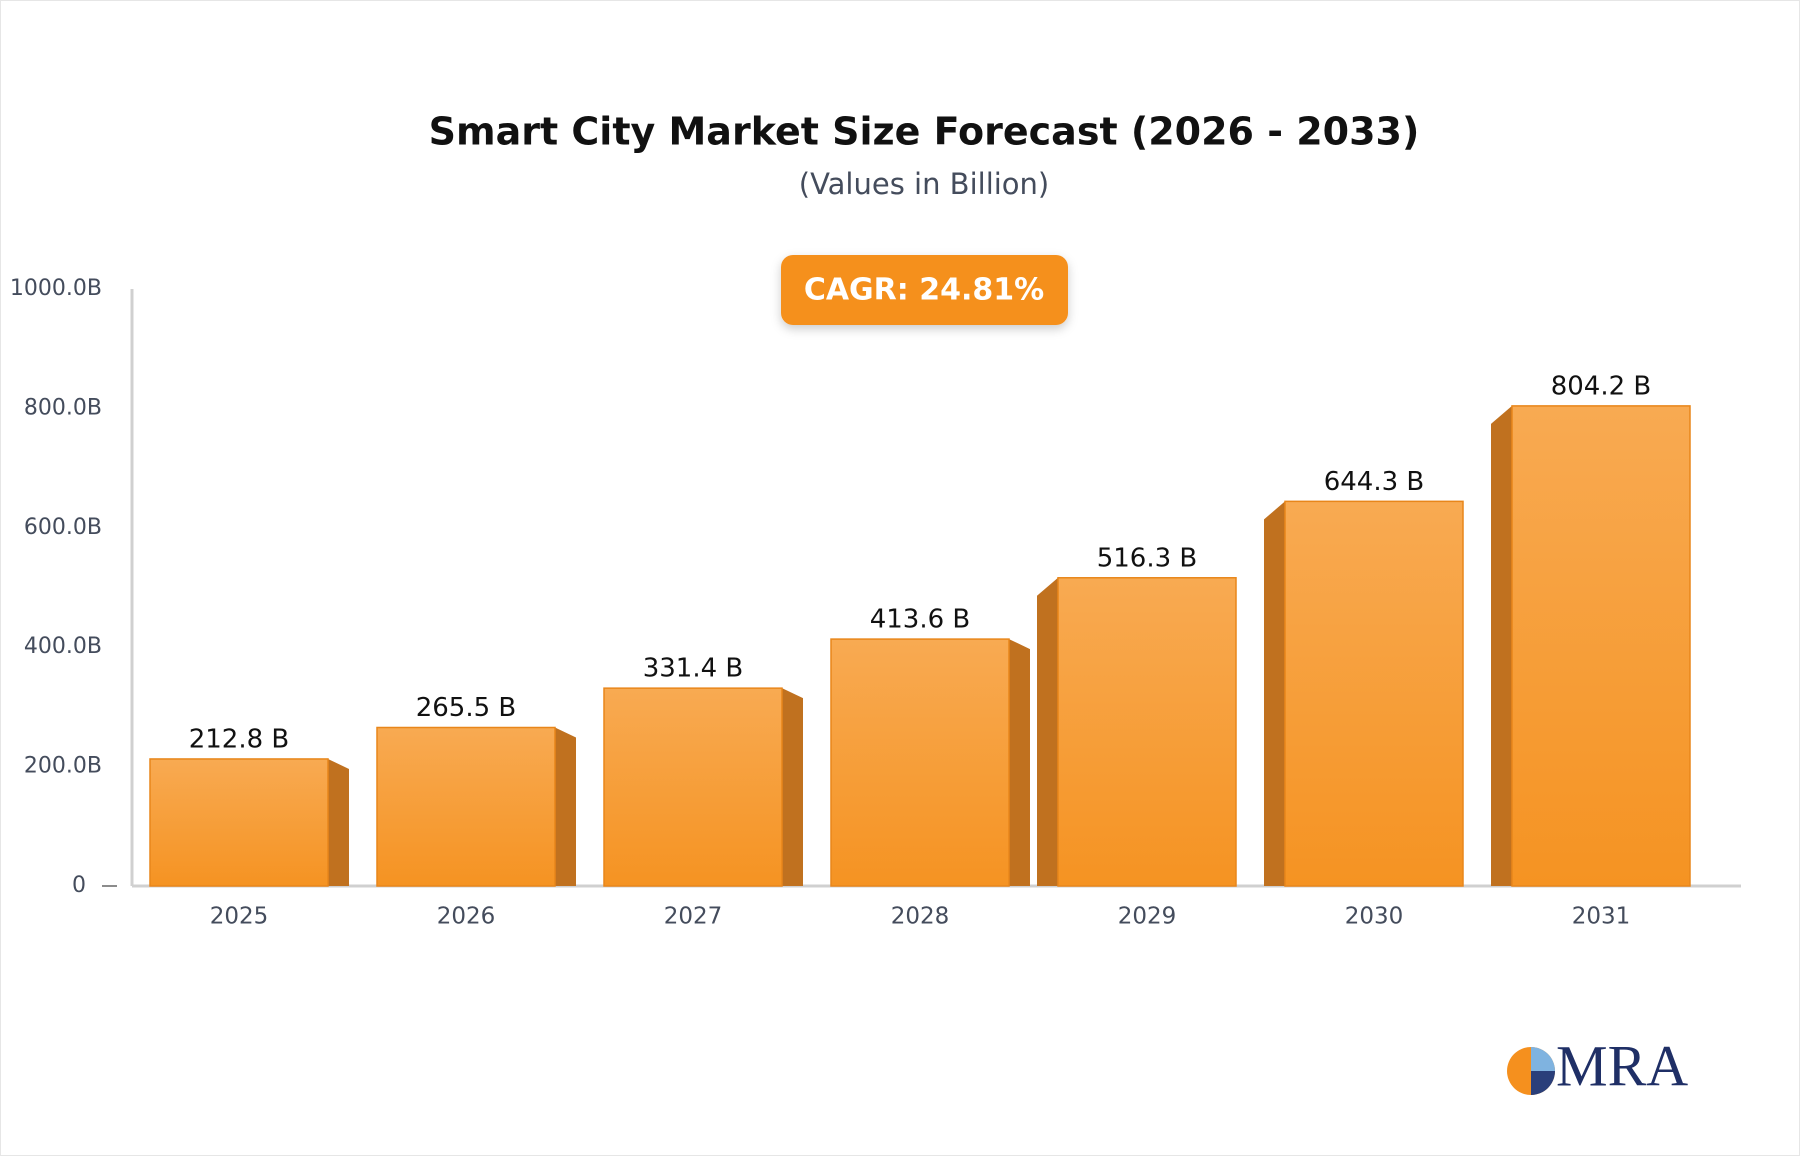 The height and width of the screenshot is (1156, 1800). Describe the element at coordinates (920, 620) in the screenshot. I see `value-label: 413.6 B` at that location.